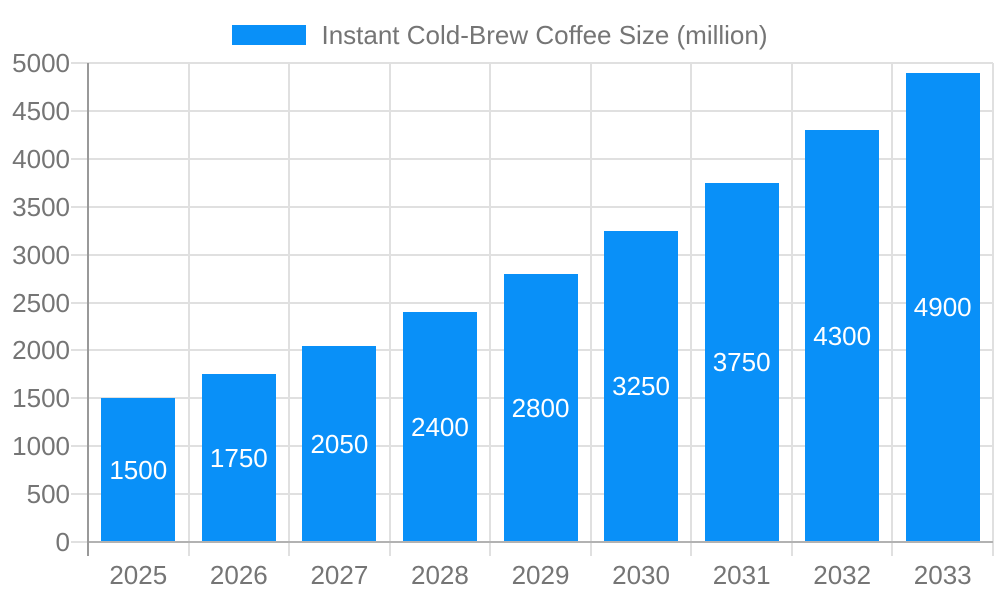 The image size is (1000, 600). I want to click on bar-value-label: 1750, so click(238, 458).